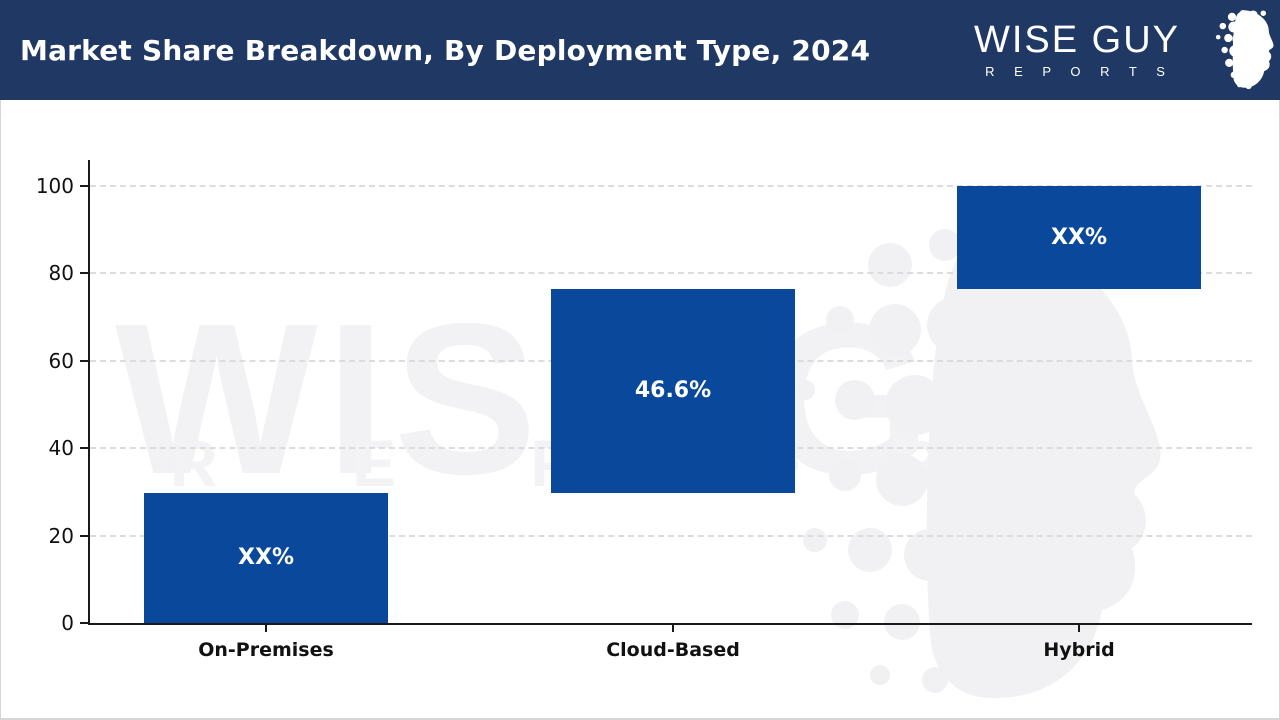 Image resolution: width=1280 pixels, height=720 pixels. I want to click on brand-logo-text: WISE GUY R E P O R T S, so click(1077, 50).